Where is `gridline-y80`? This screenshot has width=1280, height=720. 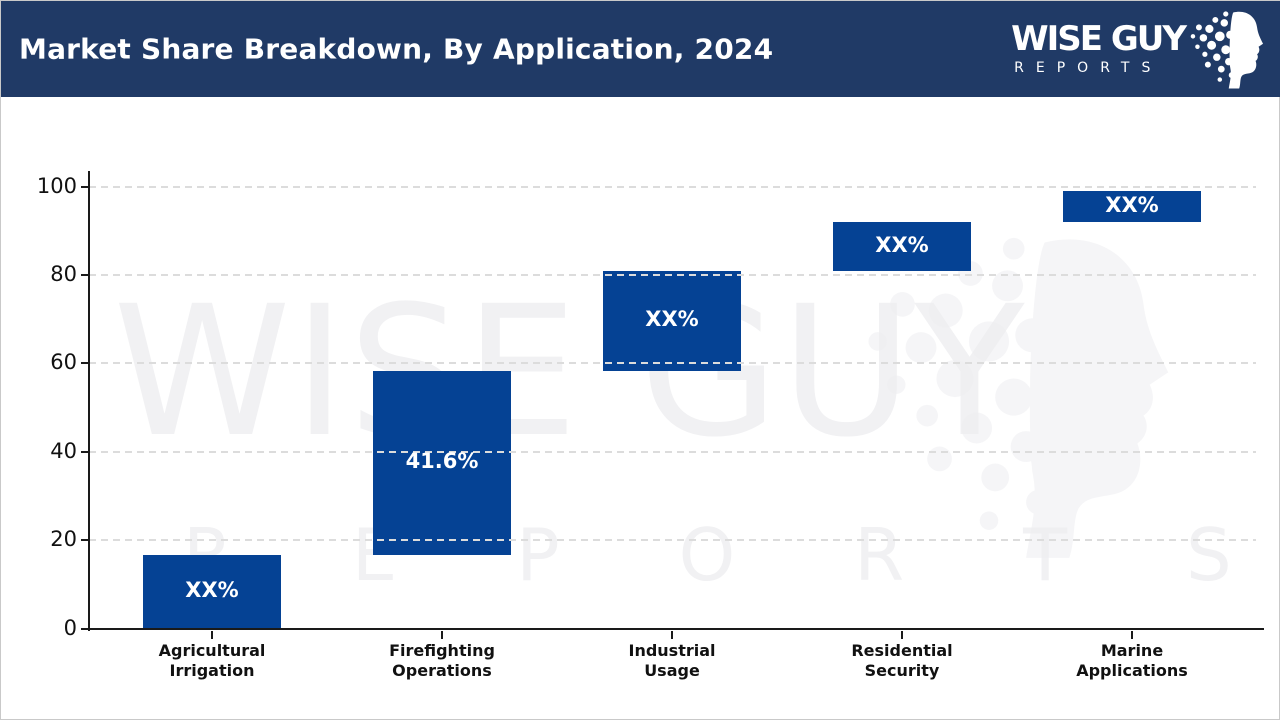
gridline-y80 is located at coordinates (672, 274).